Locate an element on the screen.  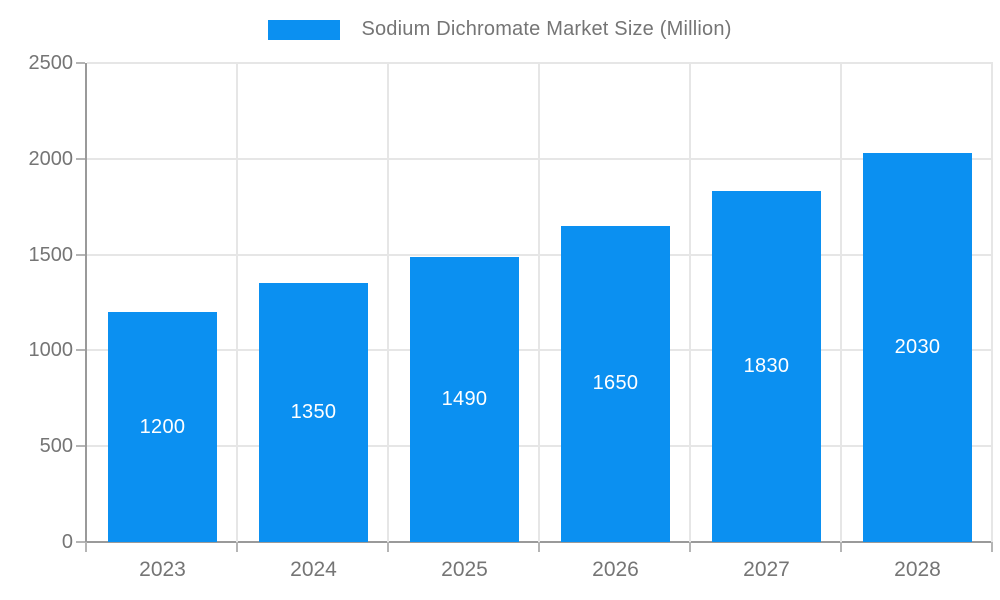
bar-2026: 1650 is located at coordinates (615, 383).